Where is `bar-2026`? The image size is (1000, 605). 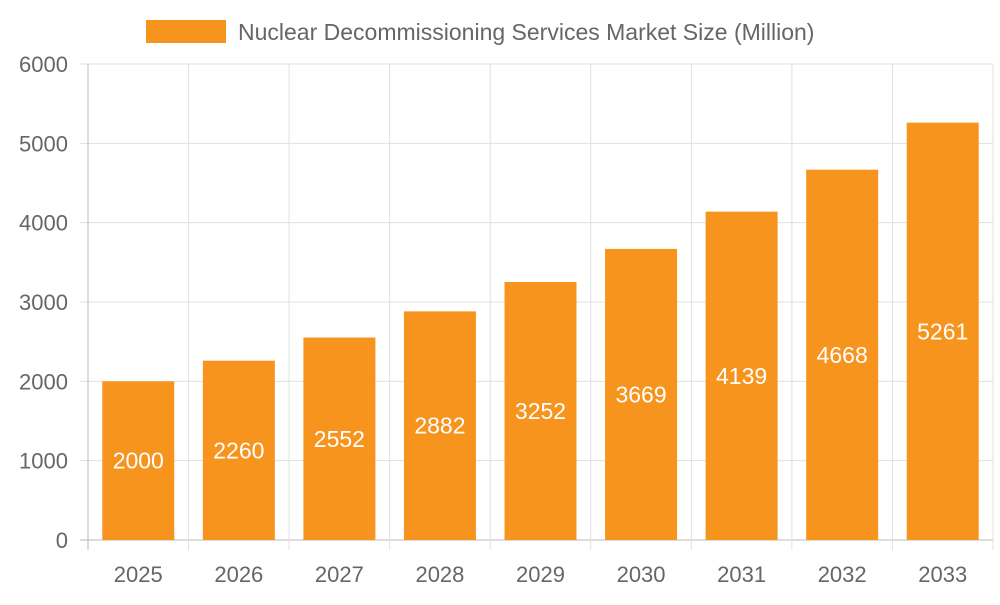
bar-2026 is located at coordinates (238, 450).